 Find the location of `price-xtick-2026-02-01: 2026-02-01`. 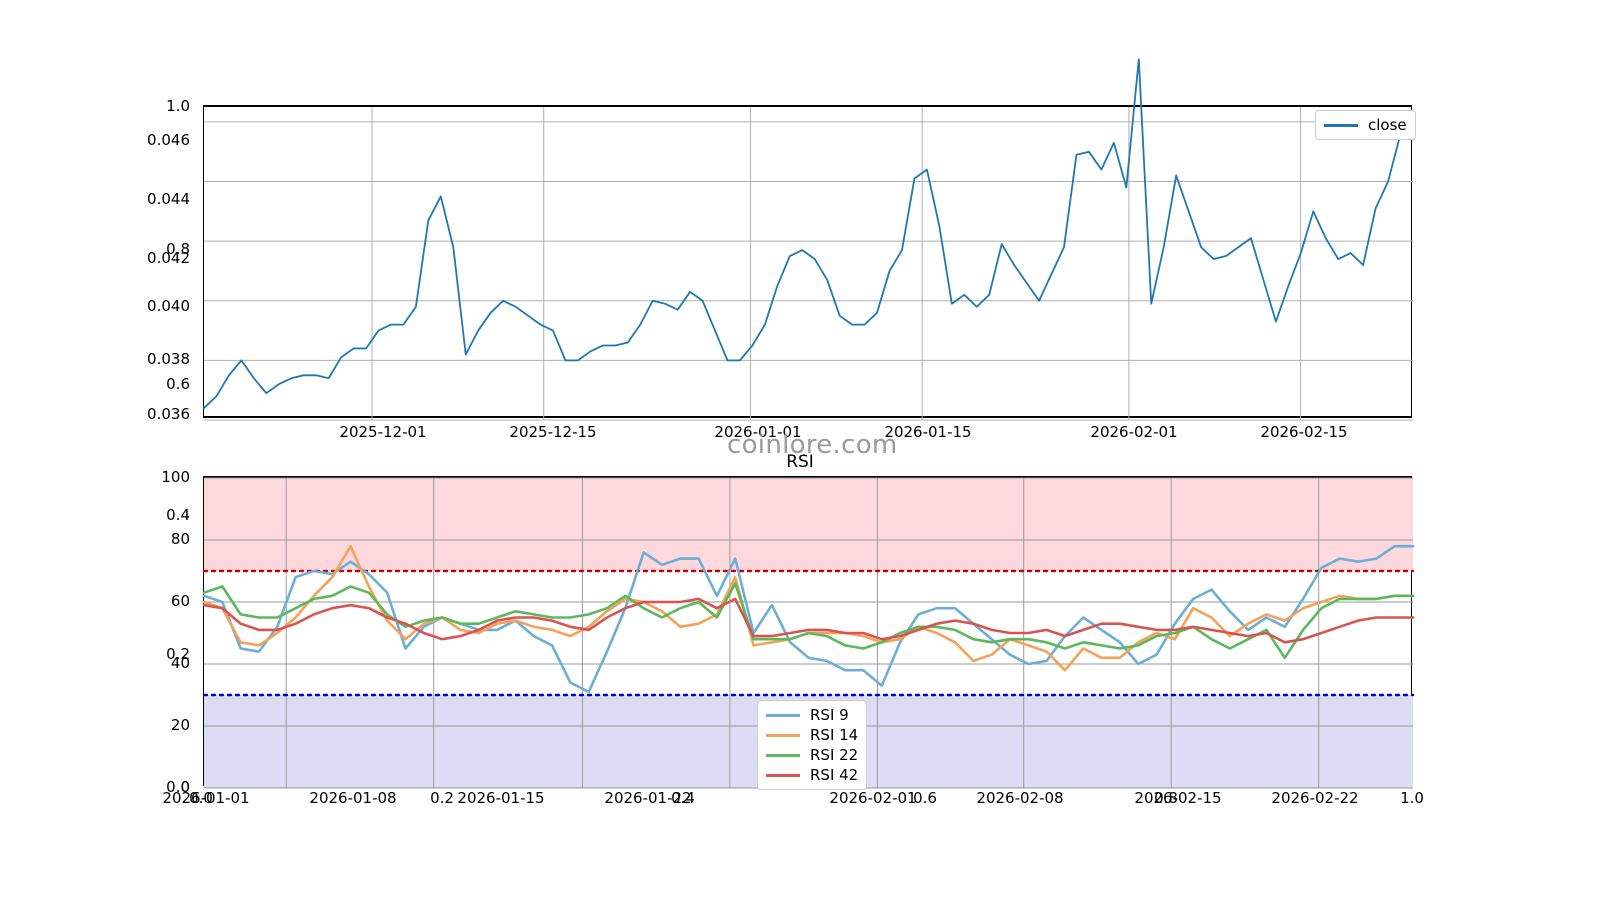

price-xtick-2026-02-01: 2026-02-01 is located at coordinates (1134, 432).